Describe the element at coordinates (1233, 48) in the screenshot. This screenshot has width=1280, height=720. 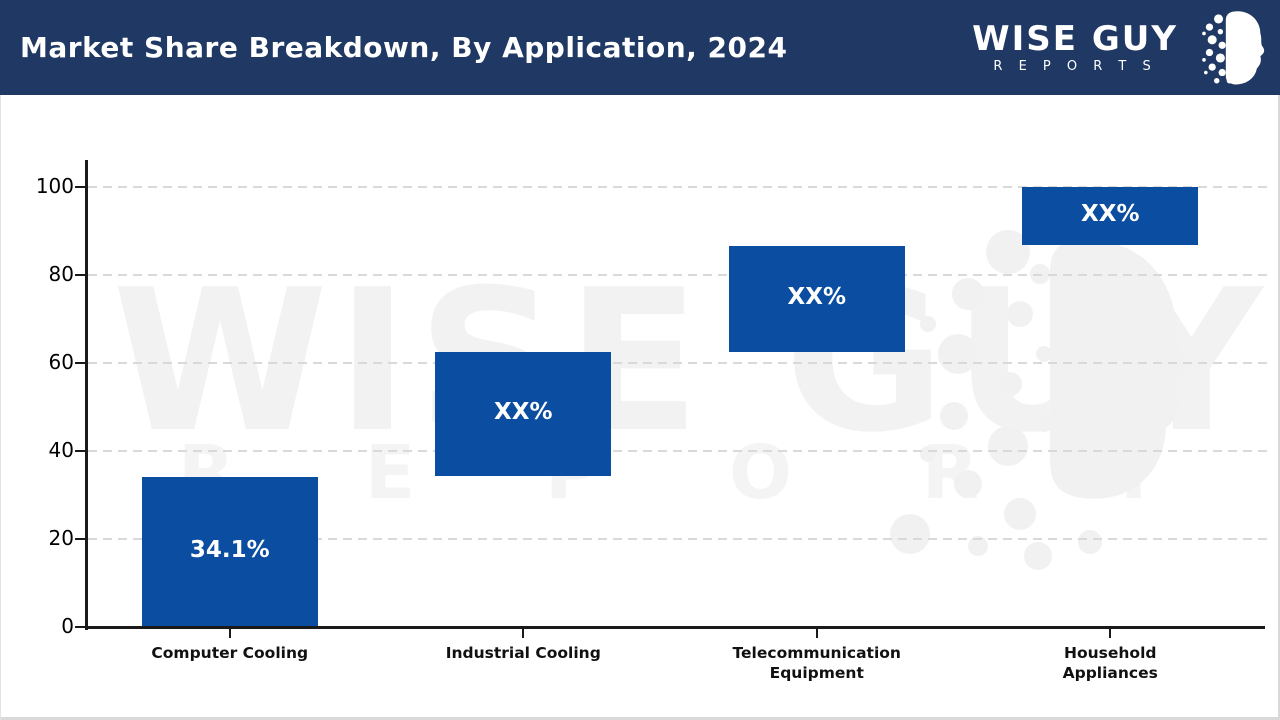
I see `logo-head-icon` at that location.